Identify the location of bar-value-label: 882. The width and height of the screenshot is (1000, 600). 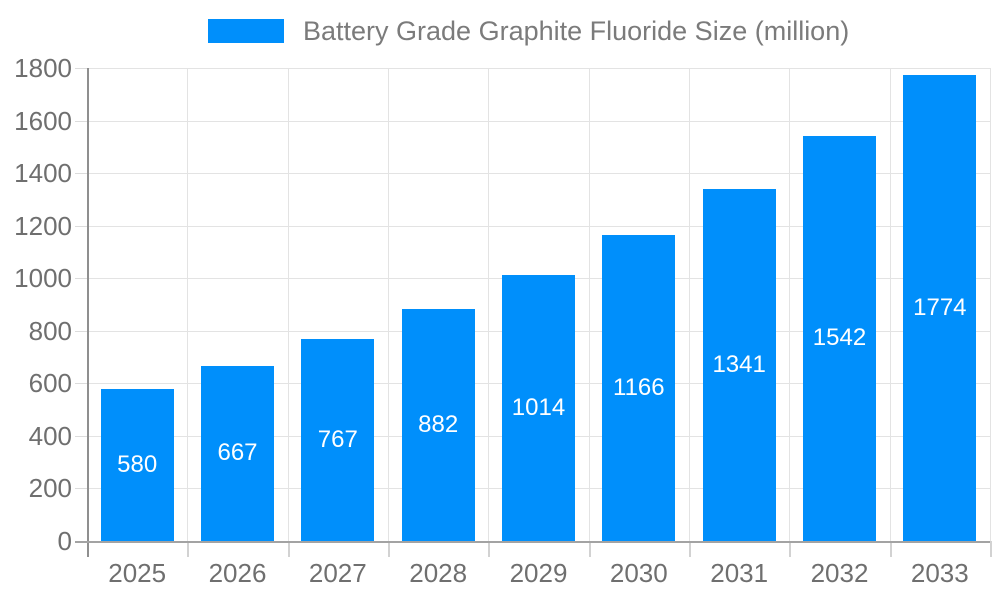
(438, 425).